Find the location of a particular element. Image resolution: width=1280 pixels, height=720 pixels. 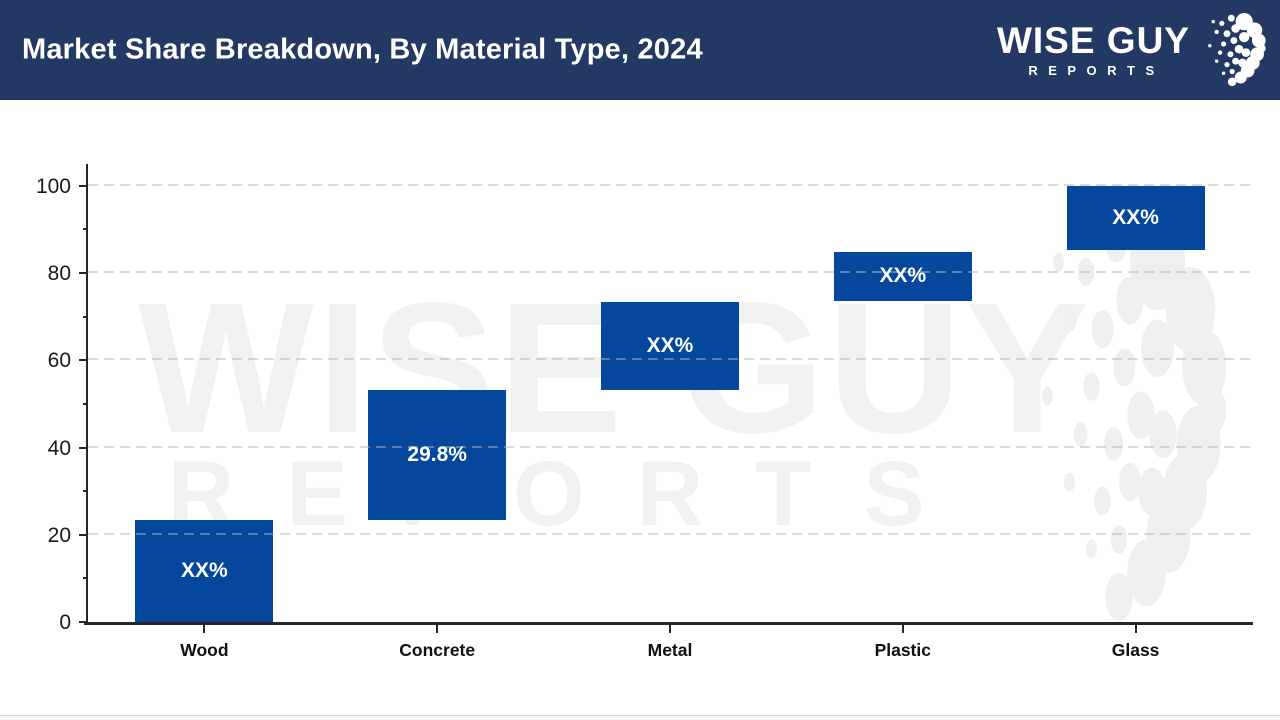

bar-wood is located at coordinates (204, 571).